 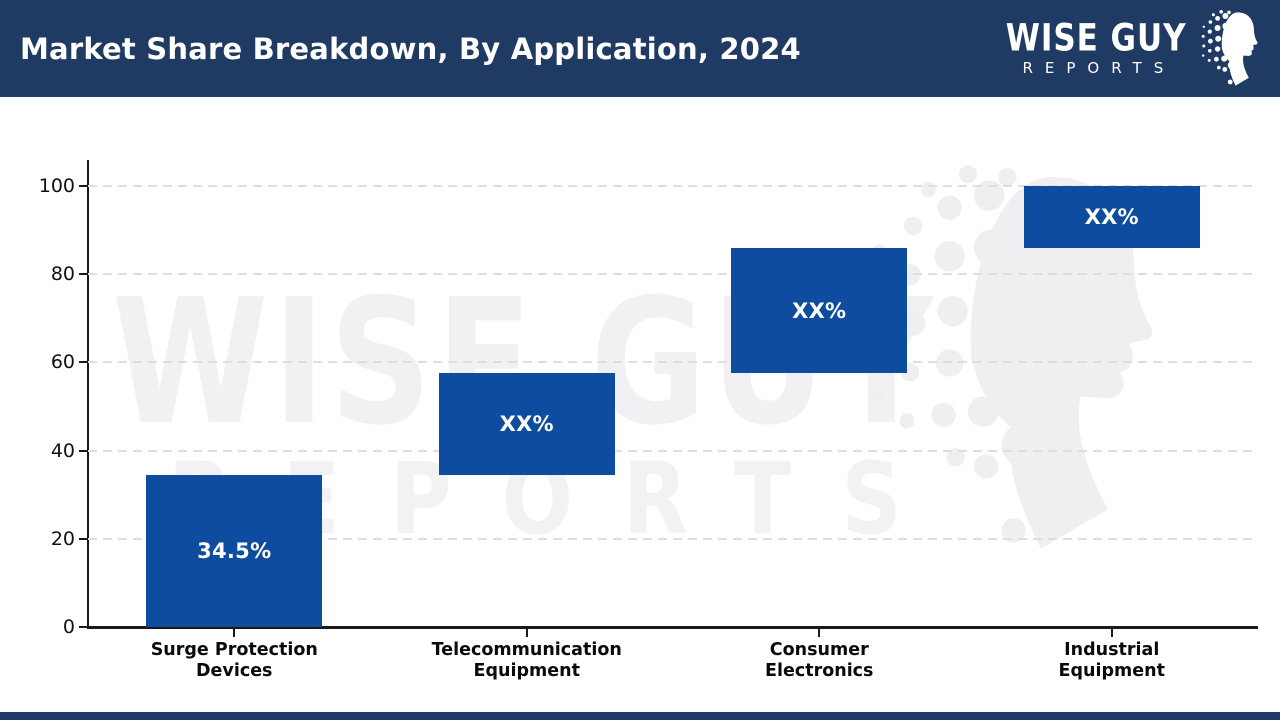 I want to click on category-label: Telecommunication Equipment, so click(x=526, y=660).